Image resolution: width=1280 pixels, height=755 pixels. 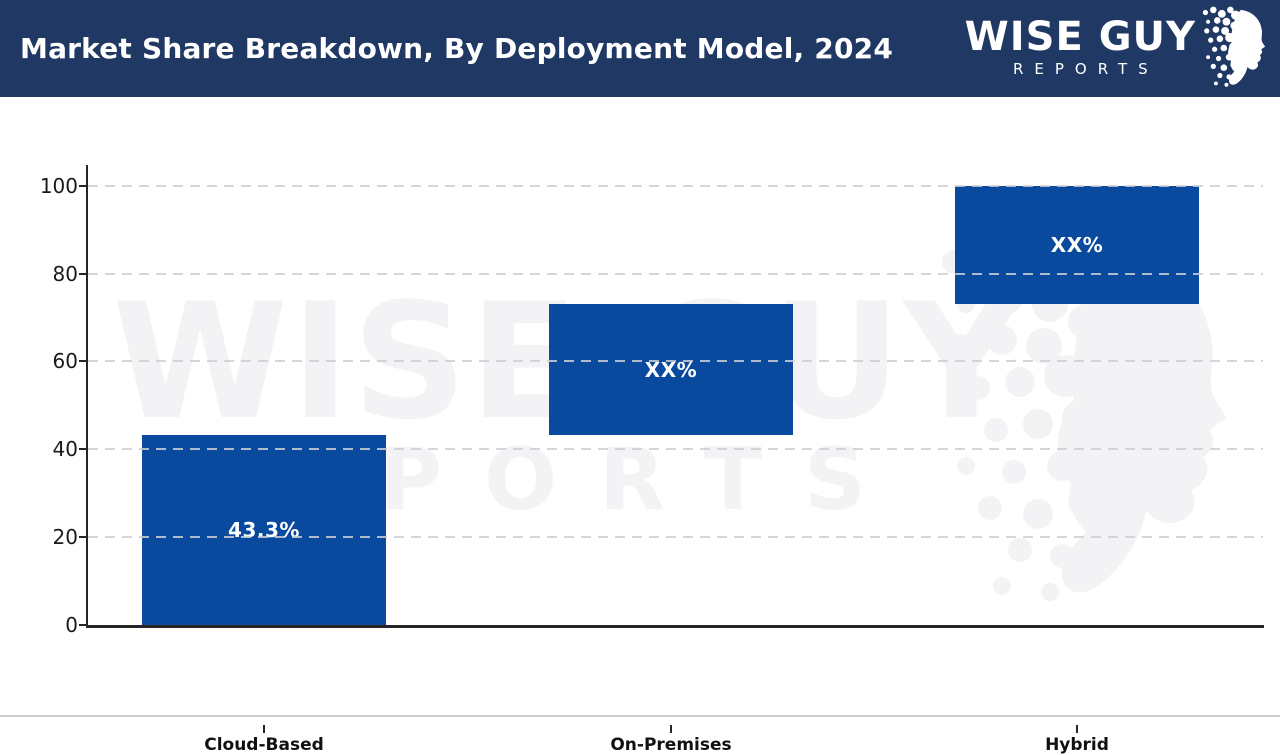 What do you see at coordinates (1234, 46) in the screenshot?
I see `logo-dotted-head-icon` at bounding box center [1234, 46].